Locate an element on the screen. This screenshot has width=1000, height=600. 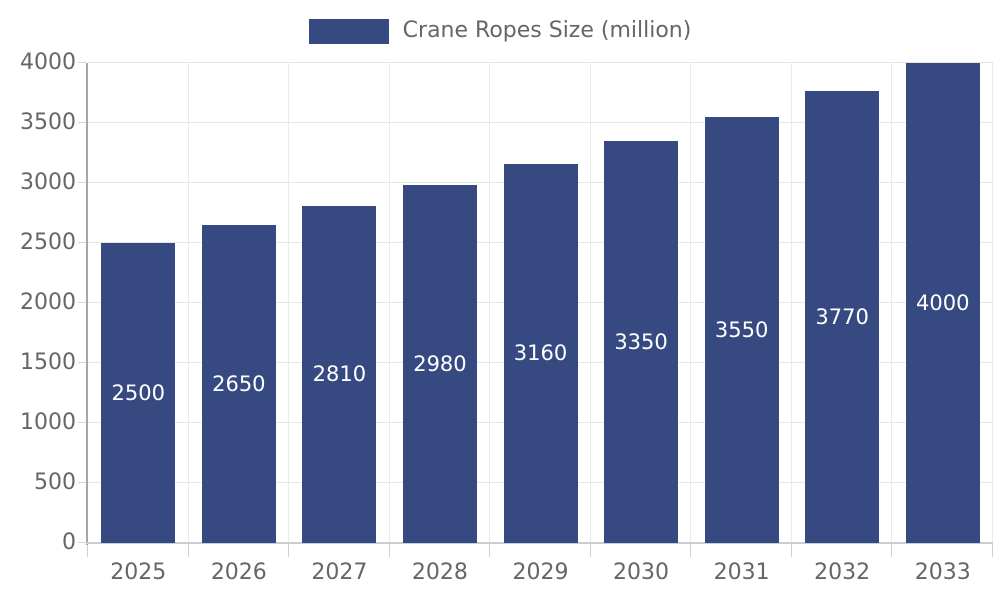
bar-value-label: 3160 is located at coordinates (540, 353).